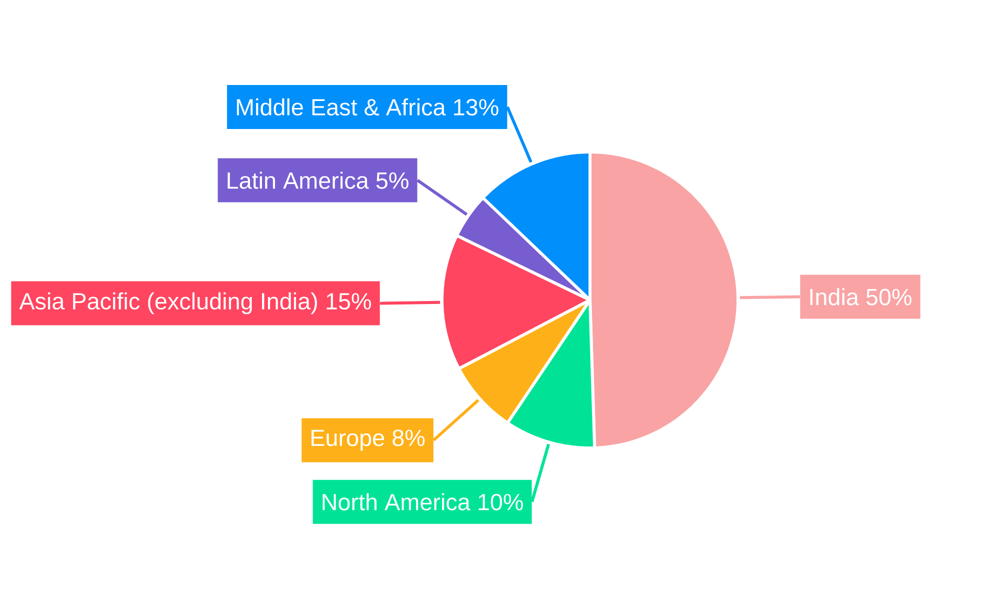 The image size is (1000, 600). Describe the element at coordinates (348, 440) in the screenshot. I see `slice-label: Europe` at that location.